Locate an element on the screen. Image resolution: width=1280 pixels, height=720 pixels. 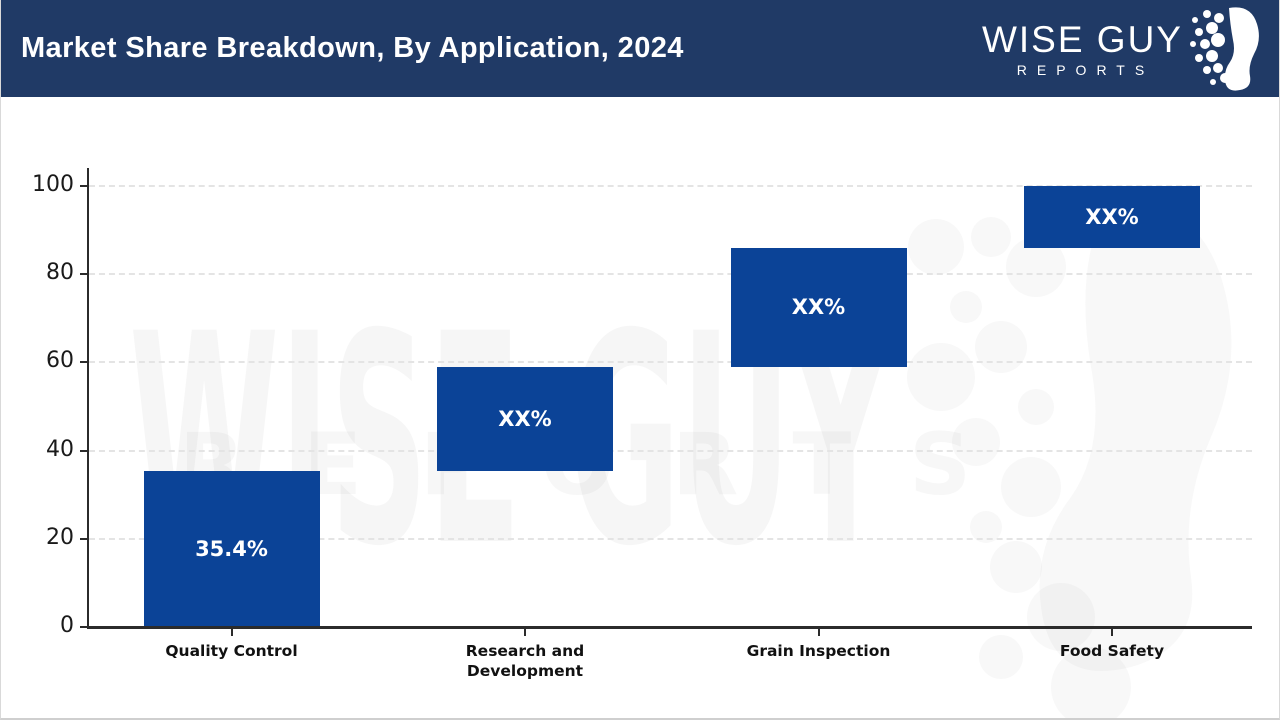
bar-value-label-grain-inspection: XX% is located at coordinates (818, 307).